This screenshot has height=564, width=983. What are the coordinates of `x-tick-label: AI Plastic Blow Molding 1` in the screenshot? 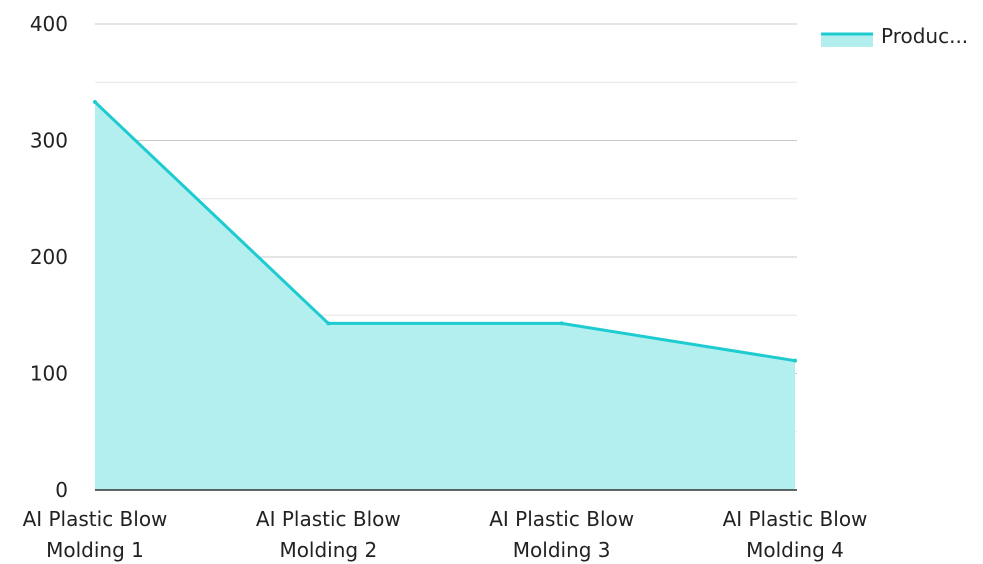 It's located at (95, 534).